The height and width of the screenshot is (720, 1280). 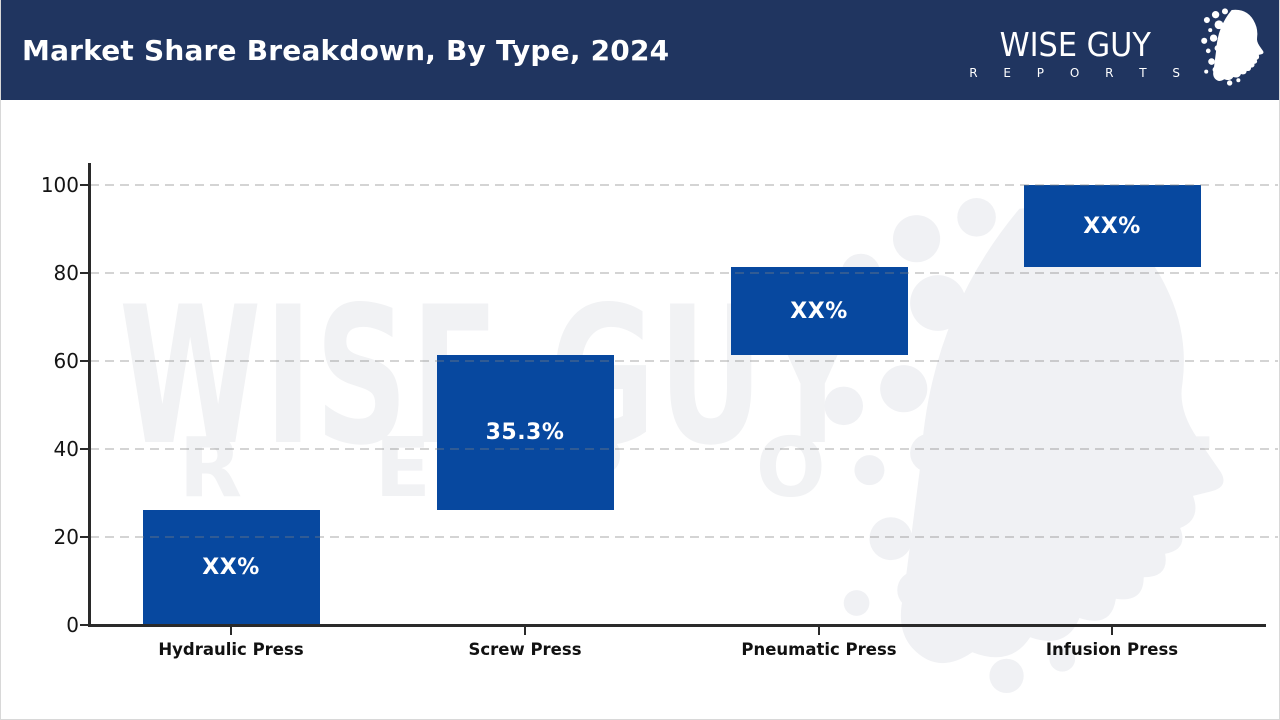 I want to click on bar-pneumatic-press: XX%, so click(x=819, y=311).